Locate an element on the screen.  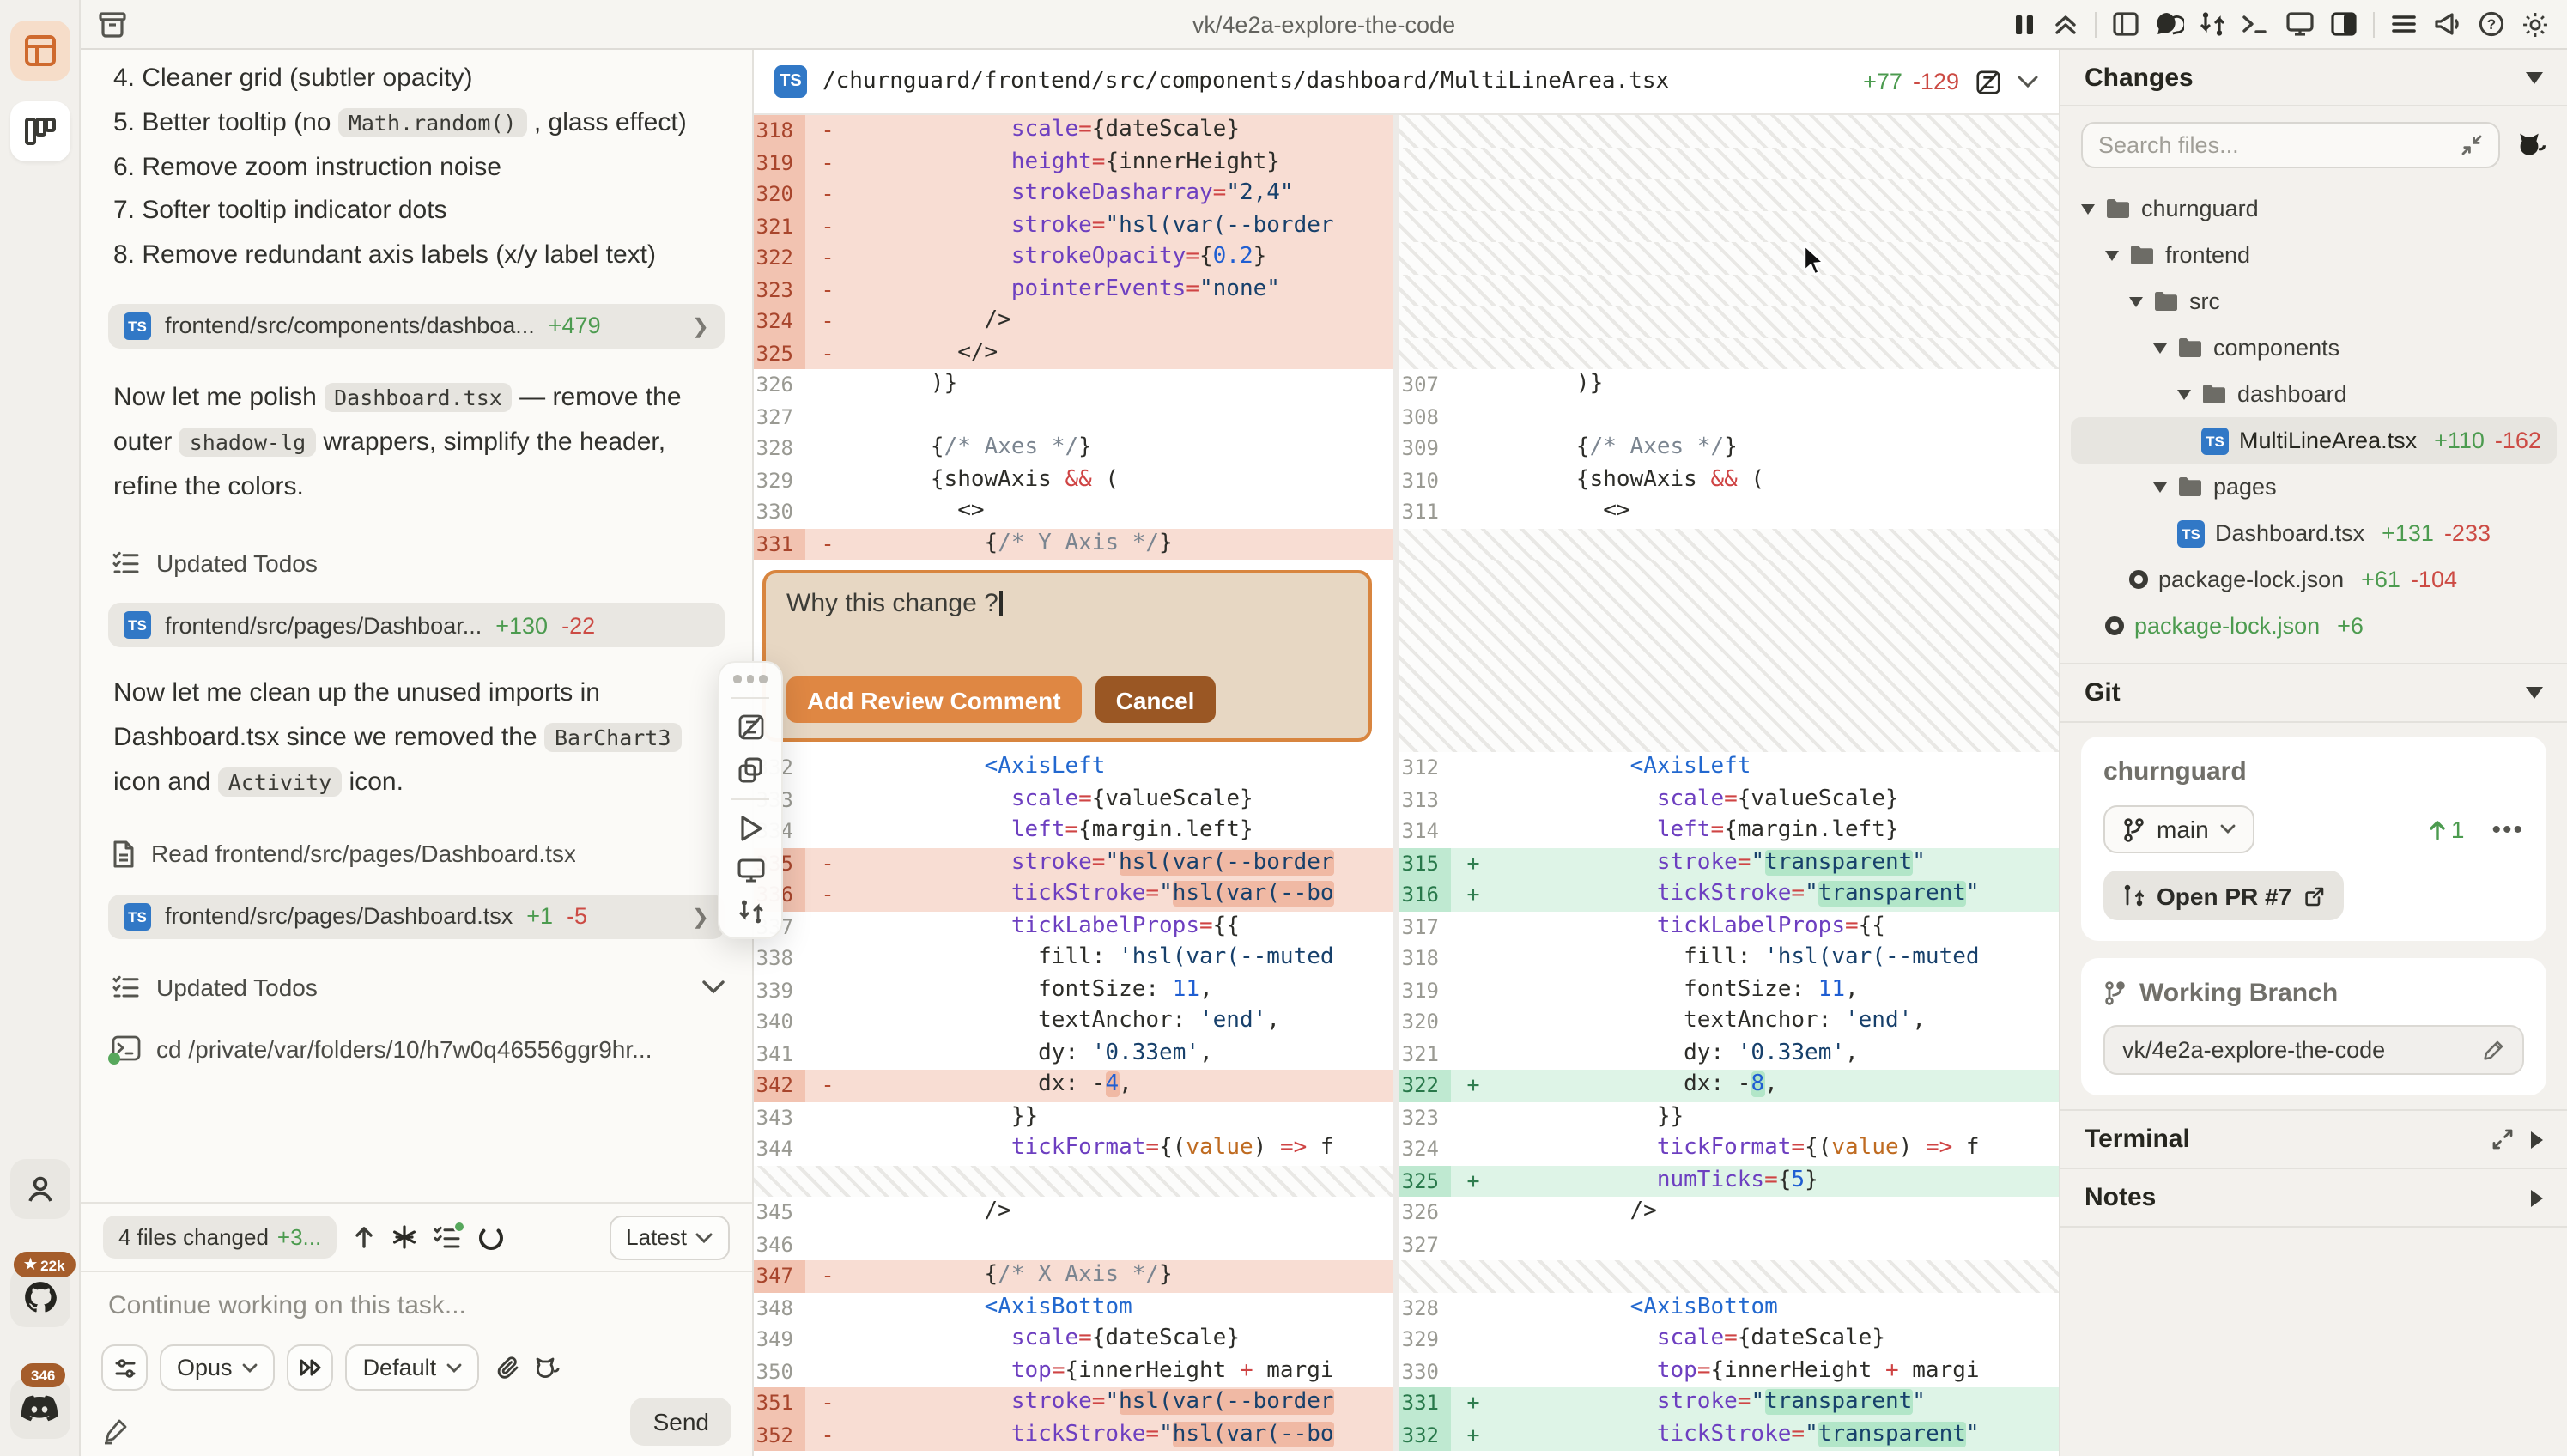
line-number: 330 is located at coordinates (1420, 1371).